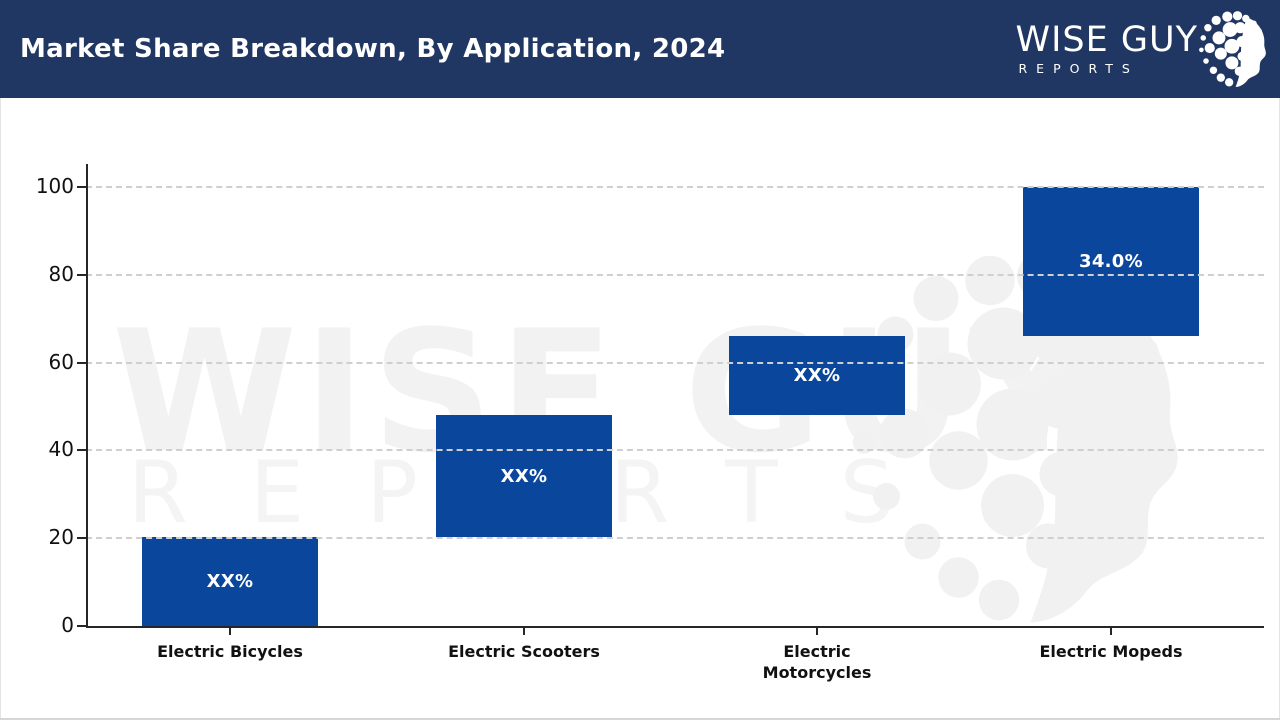 This screenshot has height=720, width=1280. What do you see at coordinates (61, 361) in the screenshot?
I see `y-tick-label-60: 60` at bounding box center [61, 361].